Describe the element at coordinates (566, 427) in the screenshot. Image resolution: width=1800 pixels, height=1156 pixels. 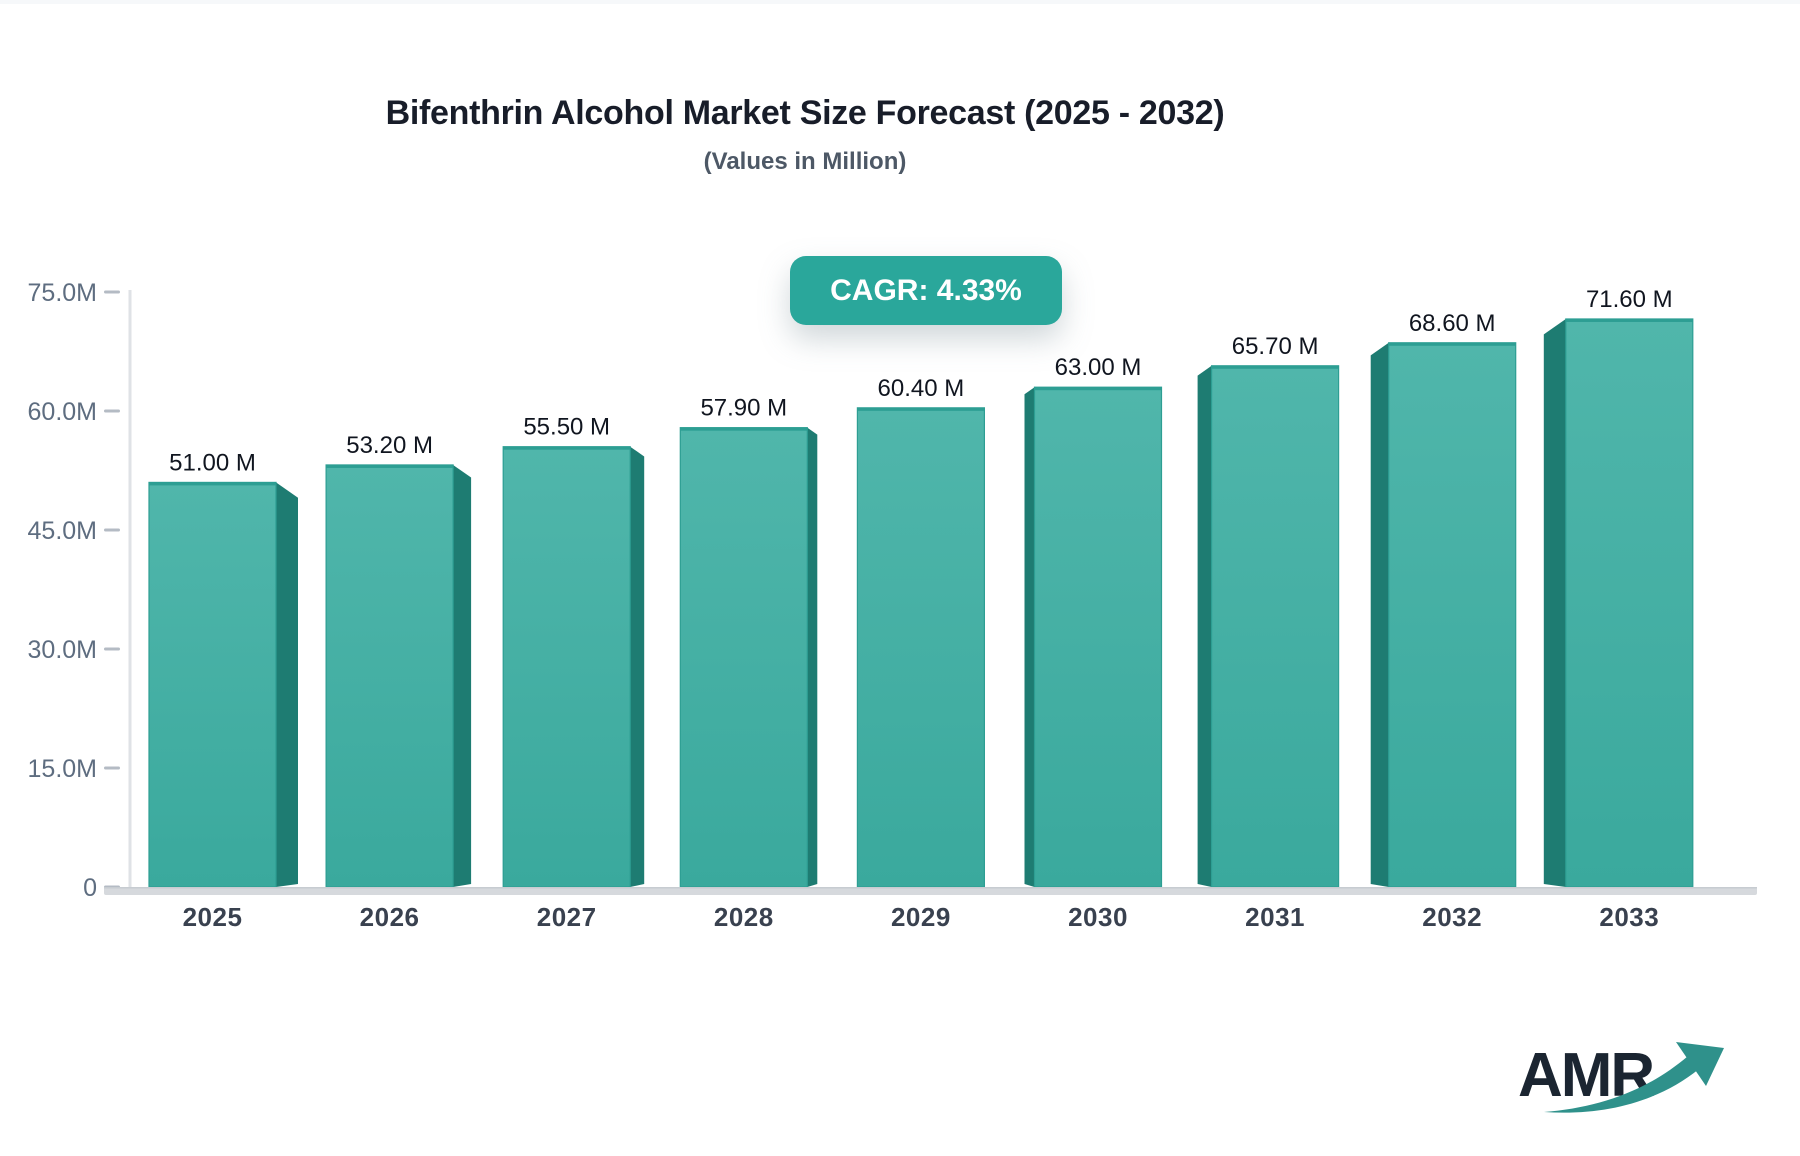
I see `bar-value-label: 55.50 M` at that location.